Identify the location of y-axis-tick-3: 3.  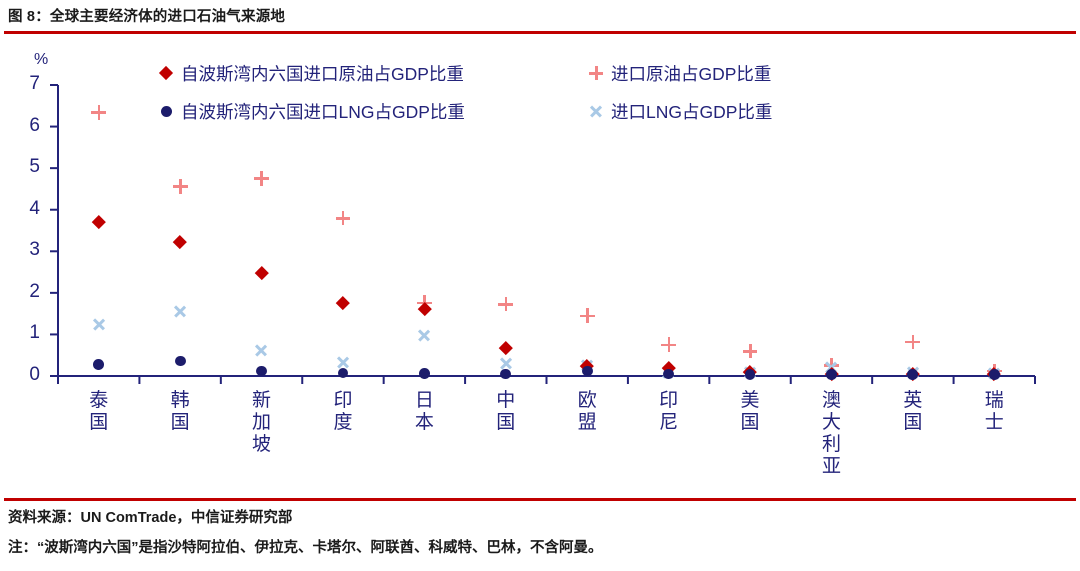
(34, 250).